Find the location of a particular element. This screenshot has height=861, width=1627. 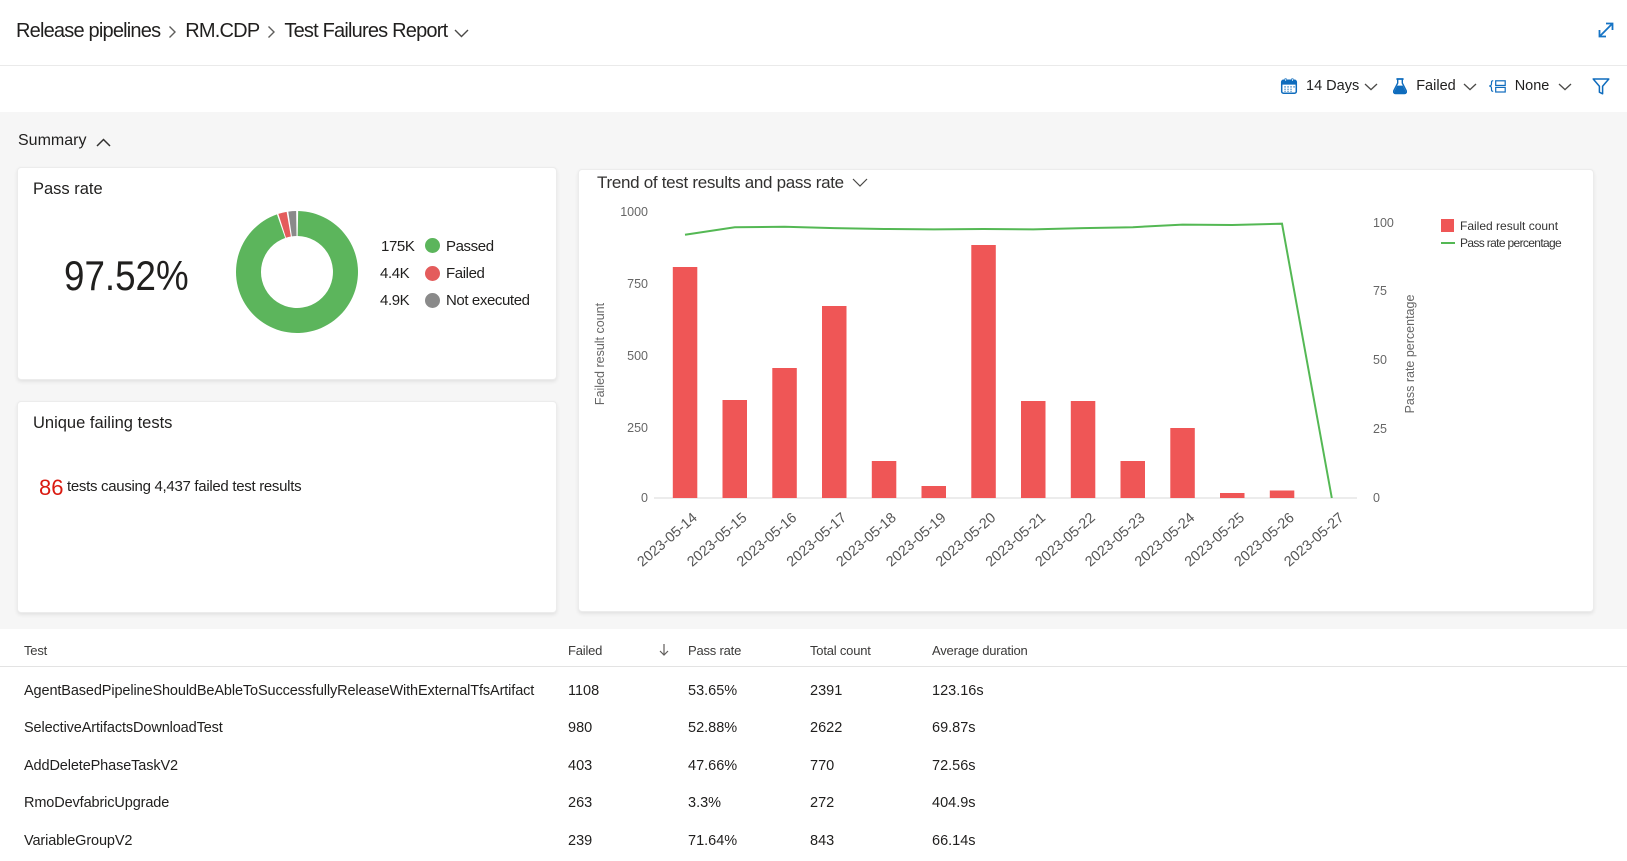

svg-text: 25 is located at coordinates (1380, 429).